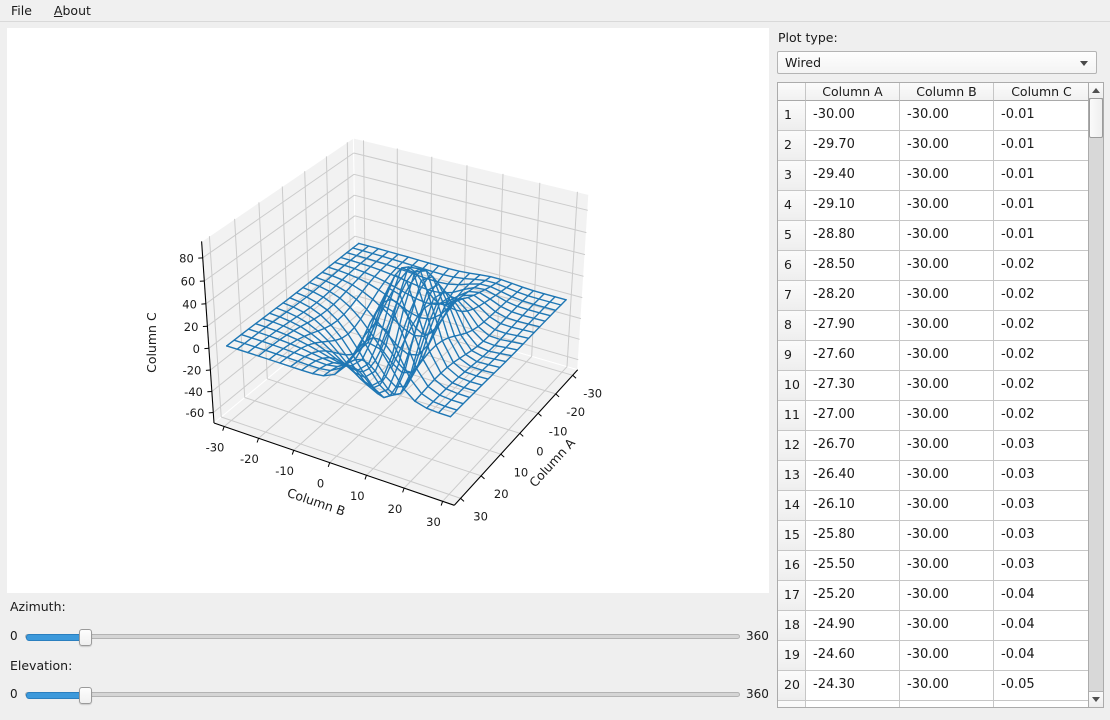 Image resolution: width=1110 pixels, height=720 pixels. Describe the element at coordinates (792, 476) in the screenshot. I see `row-number: 13` at that location.